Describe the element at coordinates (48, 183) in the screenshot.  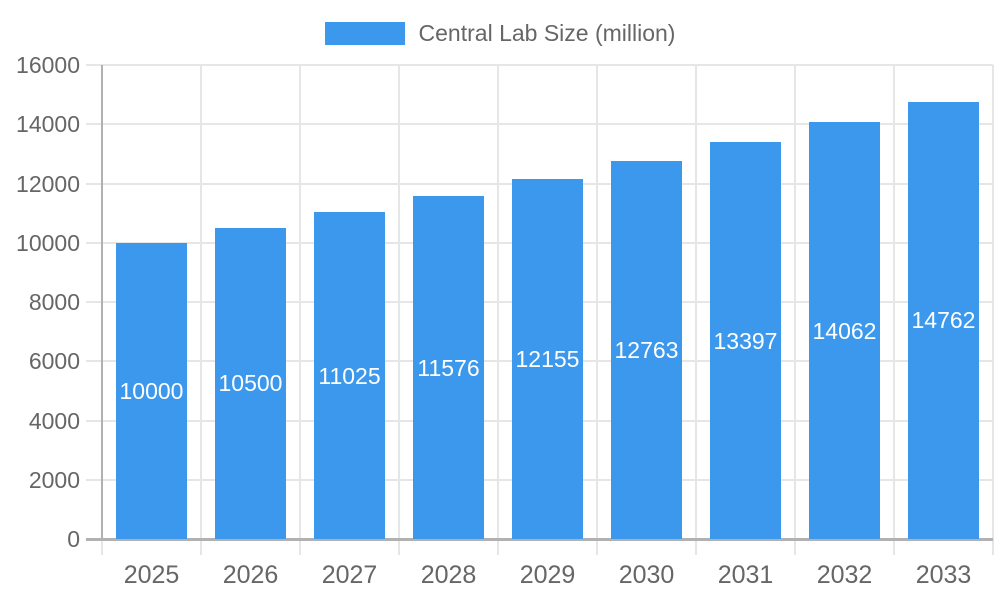
I see `y-axis-tick-label: 12000` at that location.